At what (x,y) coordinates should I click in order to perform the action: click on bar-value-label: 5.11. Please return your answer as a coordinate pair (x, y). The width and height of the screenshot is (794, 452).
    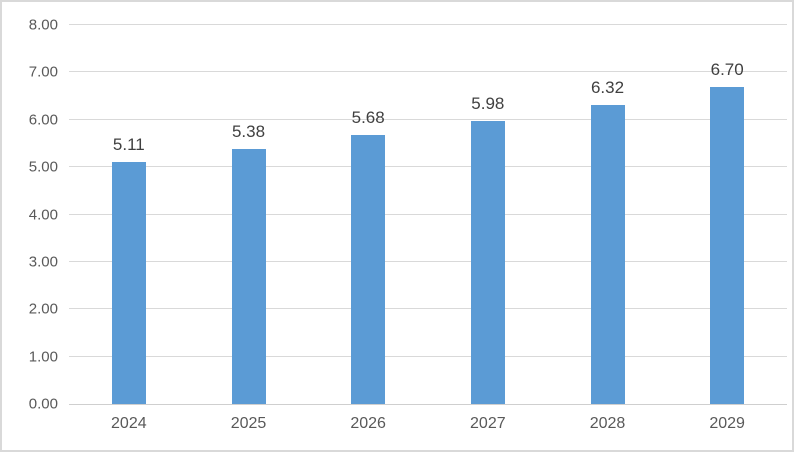
    Looking at the image, I should click on (128, 144).